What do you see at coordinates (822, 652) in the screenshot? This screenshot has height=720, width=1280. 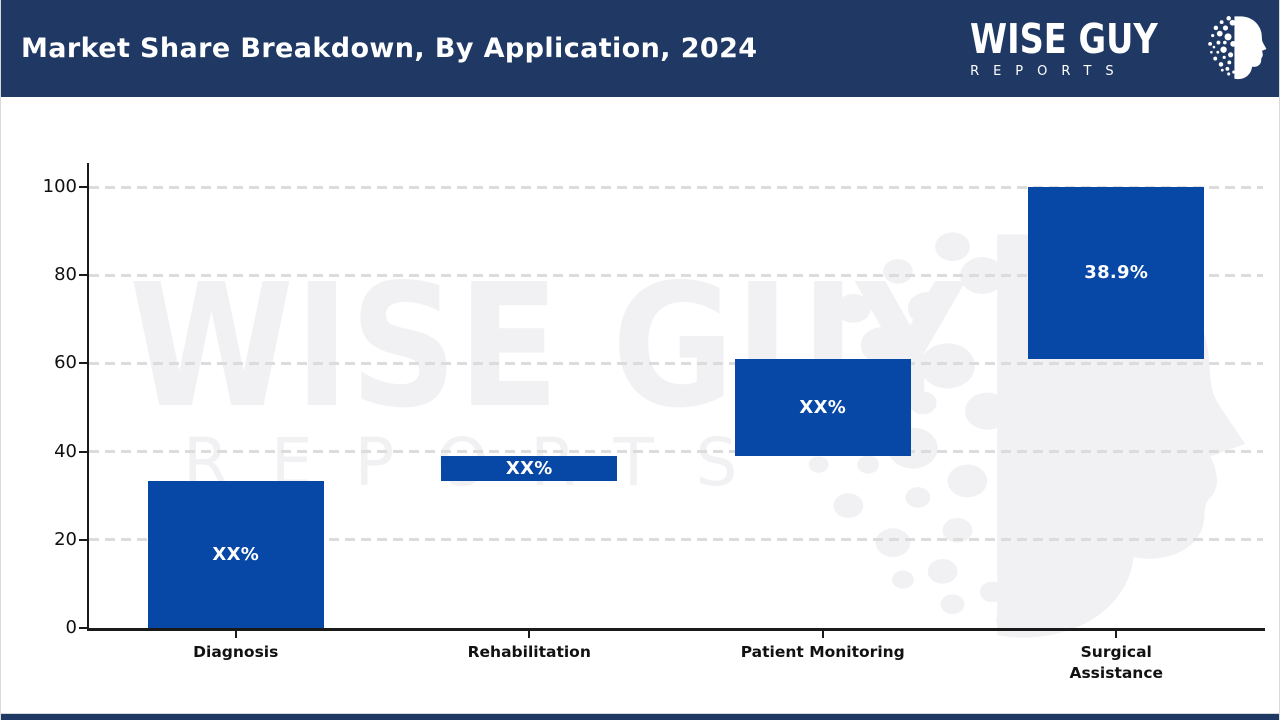 I see `x-category-label: Patient Monitoring` at bounding box center [822, 652].